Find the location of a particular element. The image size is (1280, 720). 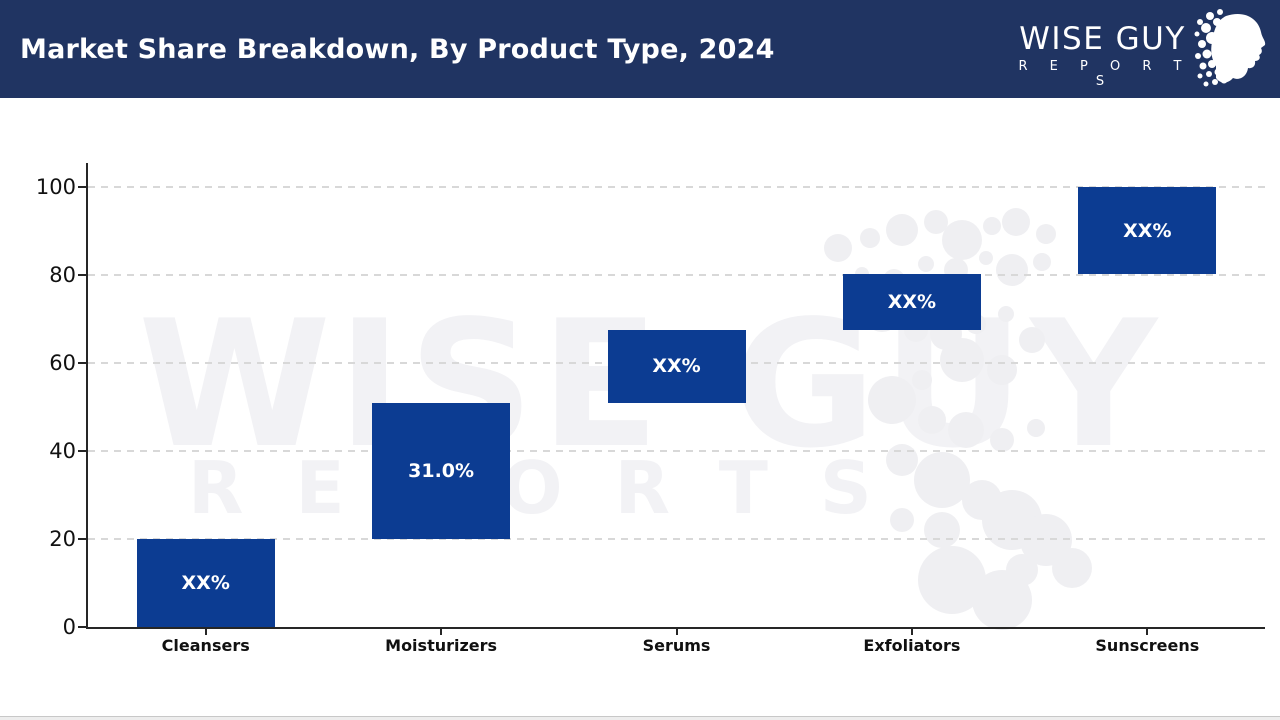

bar-serums: XX% is located at coordinates (676, 366).